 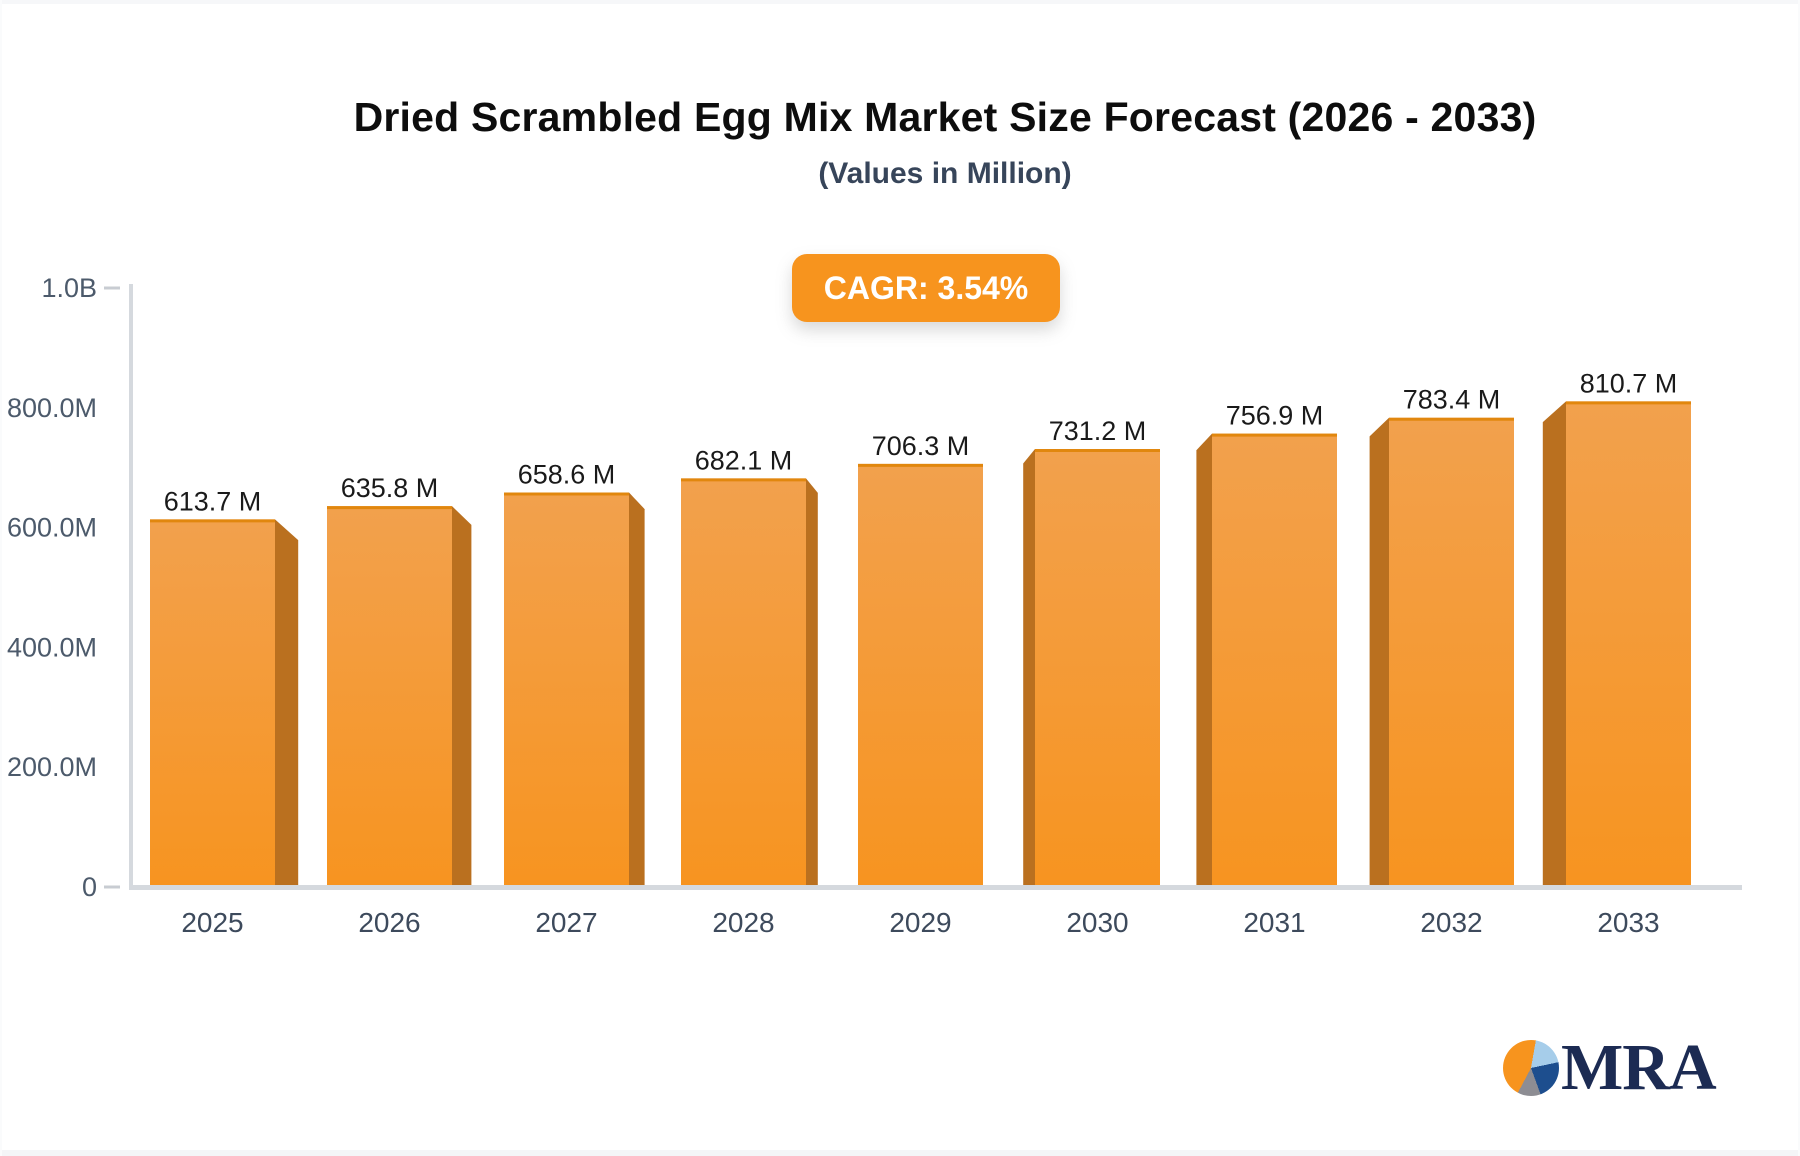 I want to click on x-axis-label: 2031, so click(x=1274, y=922).